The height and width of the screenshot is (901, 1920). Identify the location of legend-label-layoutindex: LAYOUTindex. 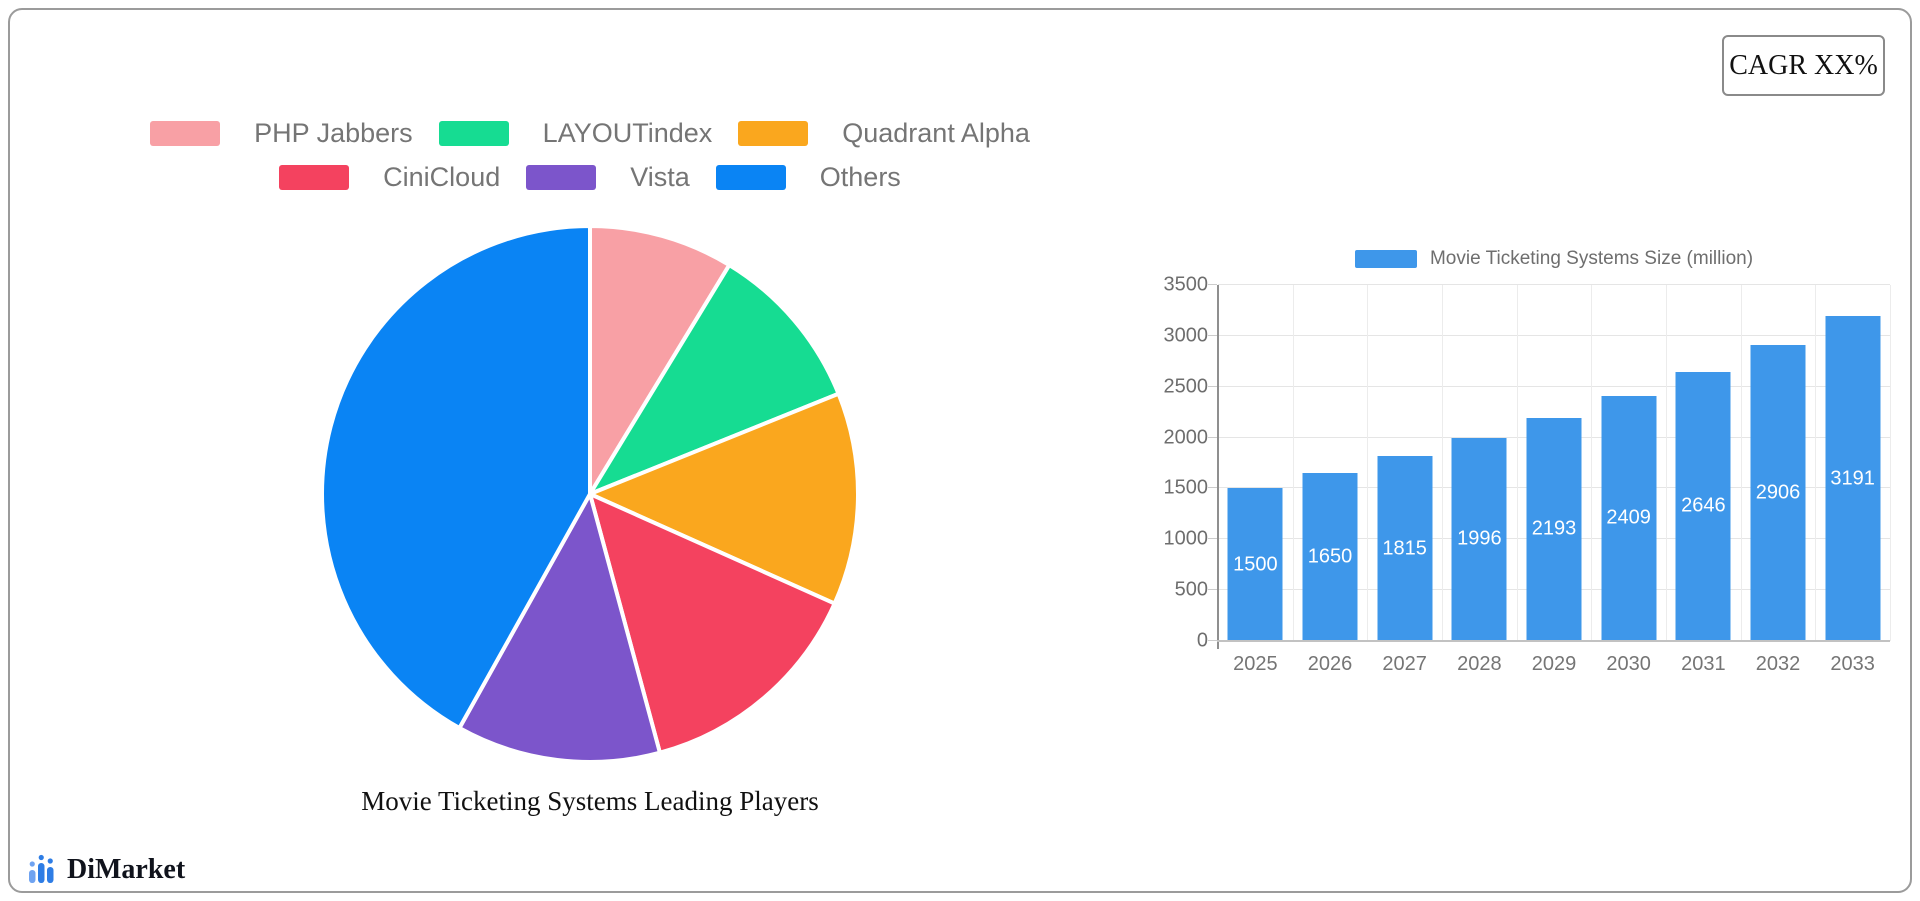
(627, 132).